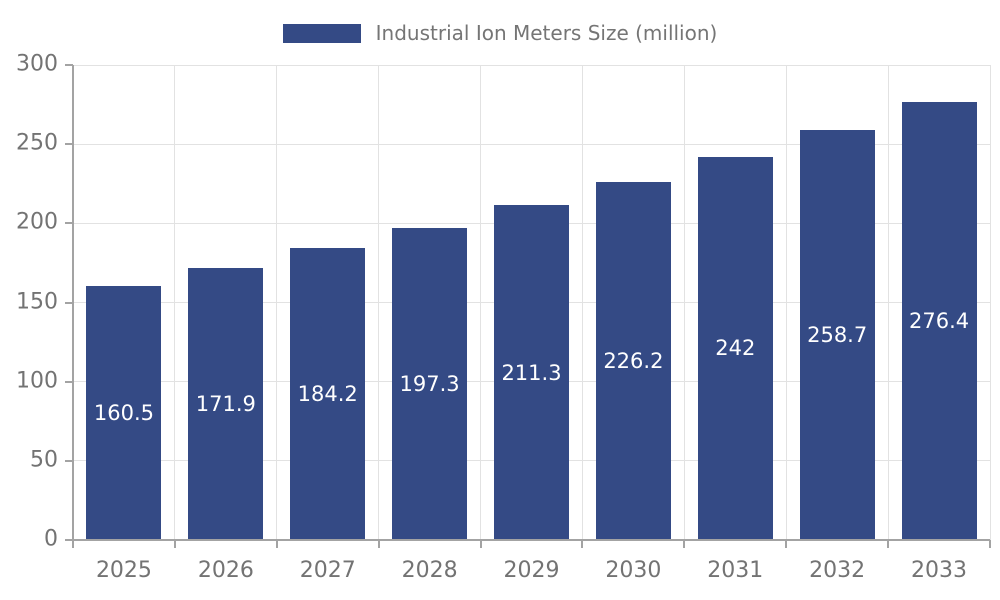 This screenshot has width=1000, height=600. I want to click on bar-value-label: 171.9, so click(225, 403).